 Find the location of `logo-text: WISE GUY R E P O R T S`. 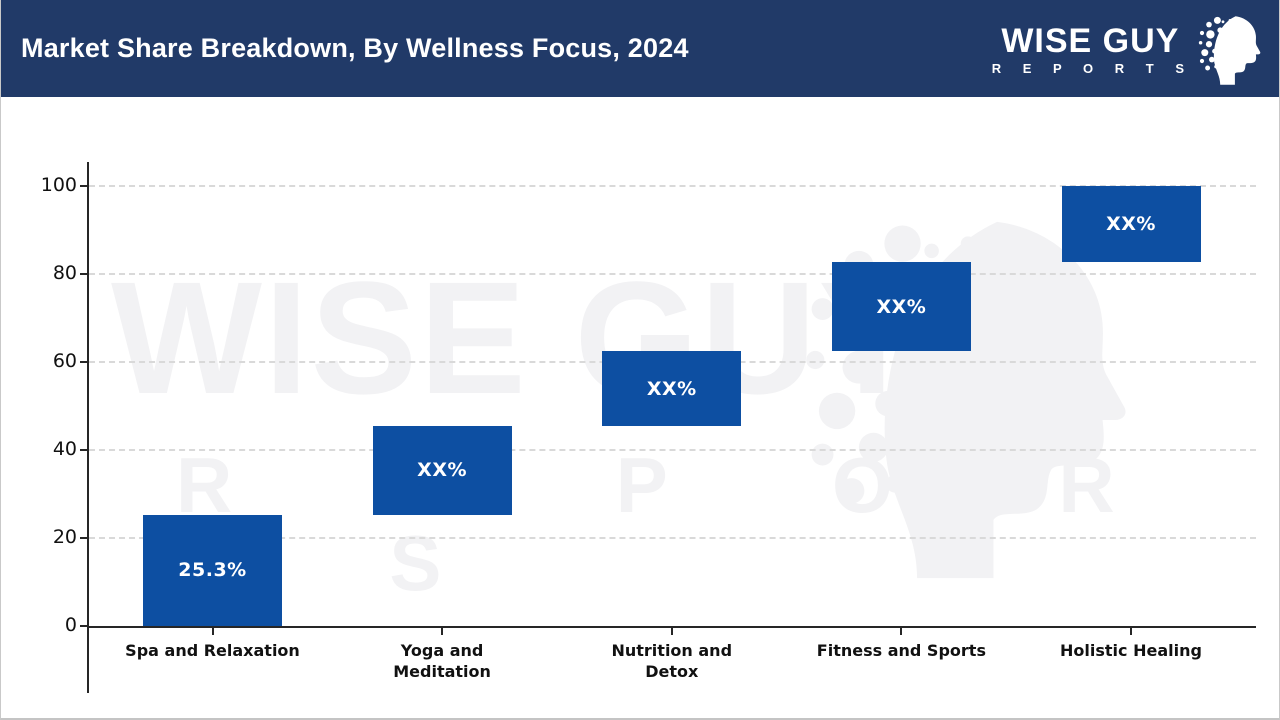

logo-text: WISE GUY R E P O R T S is located at coordinates (1090, 49).